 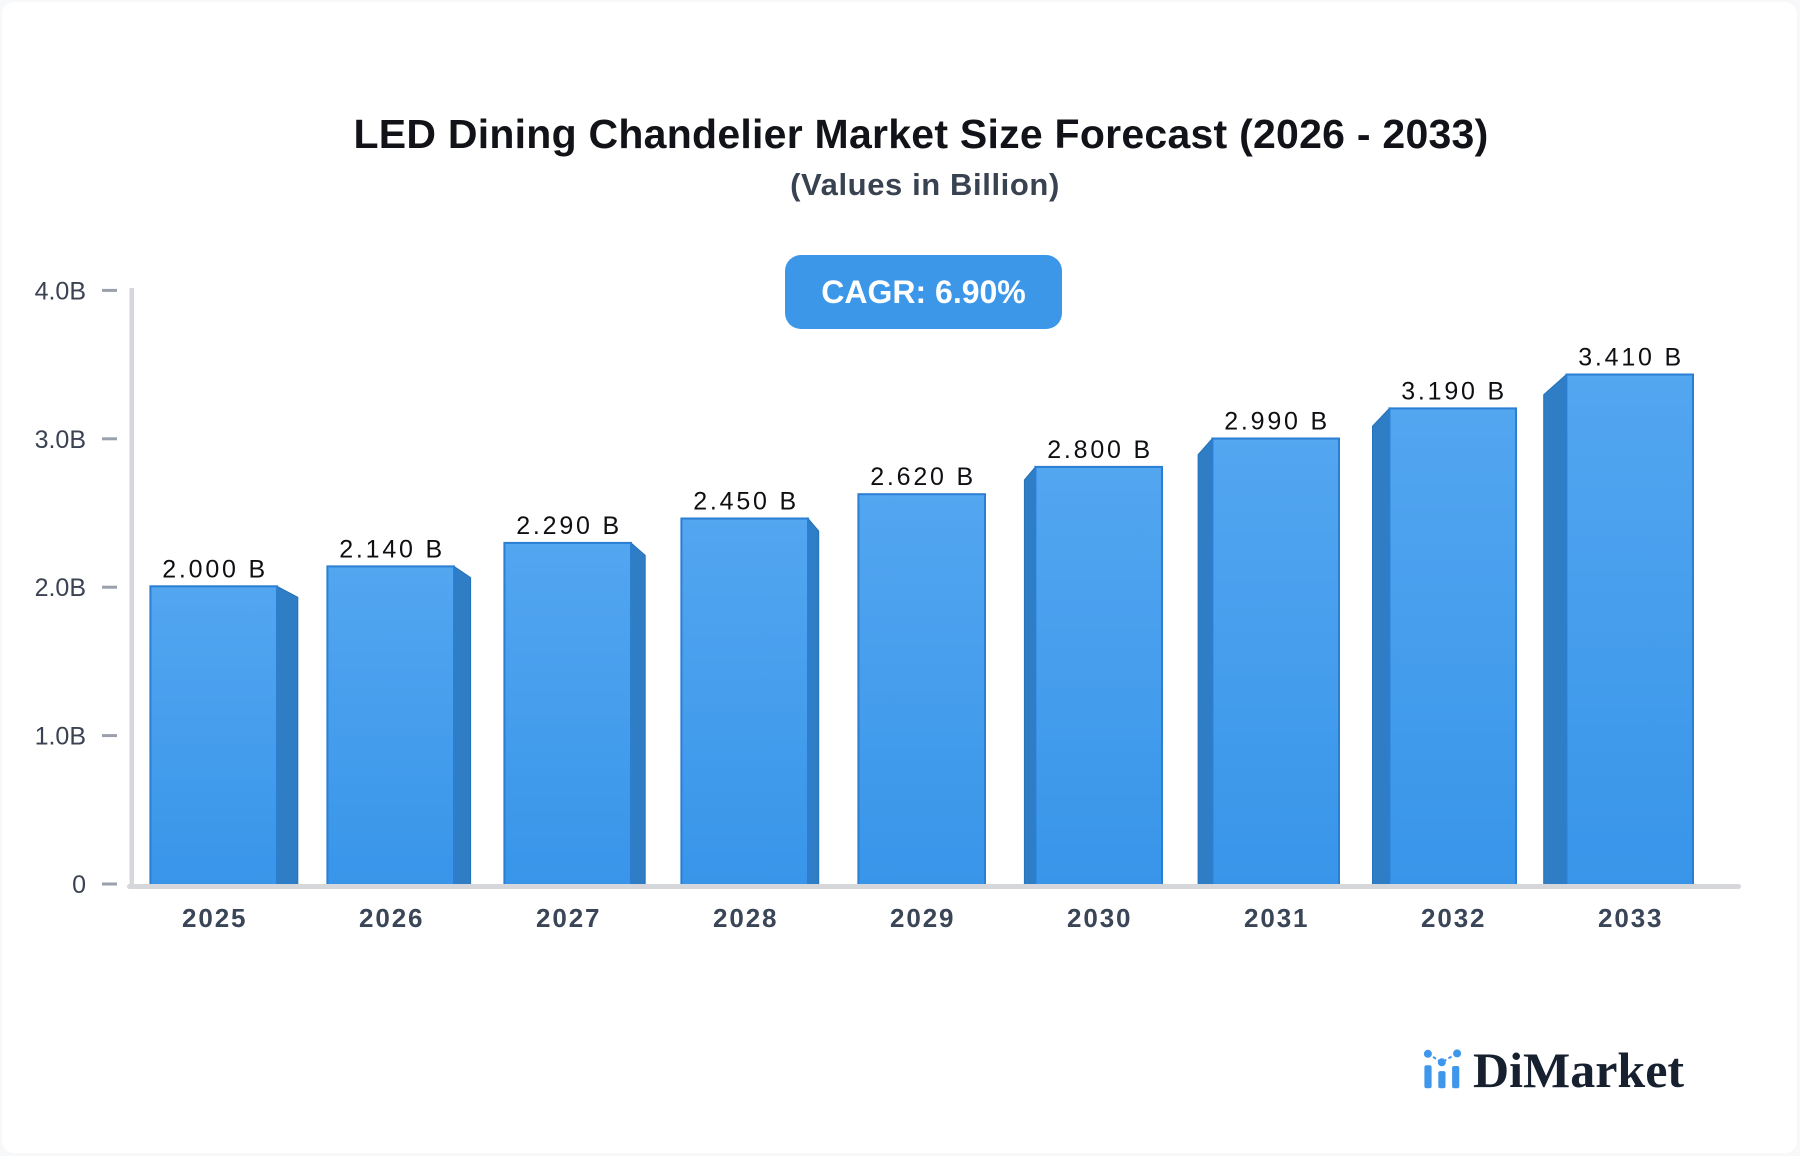 I want to click on svg-text: 2.0B, so click(x=60, y=588).